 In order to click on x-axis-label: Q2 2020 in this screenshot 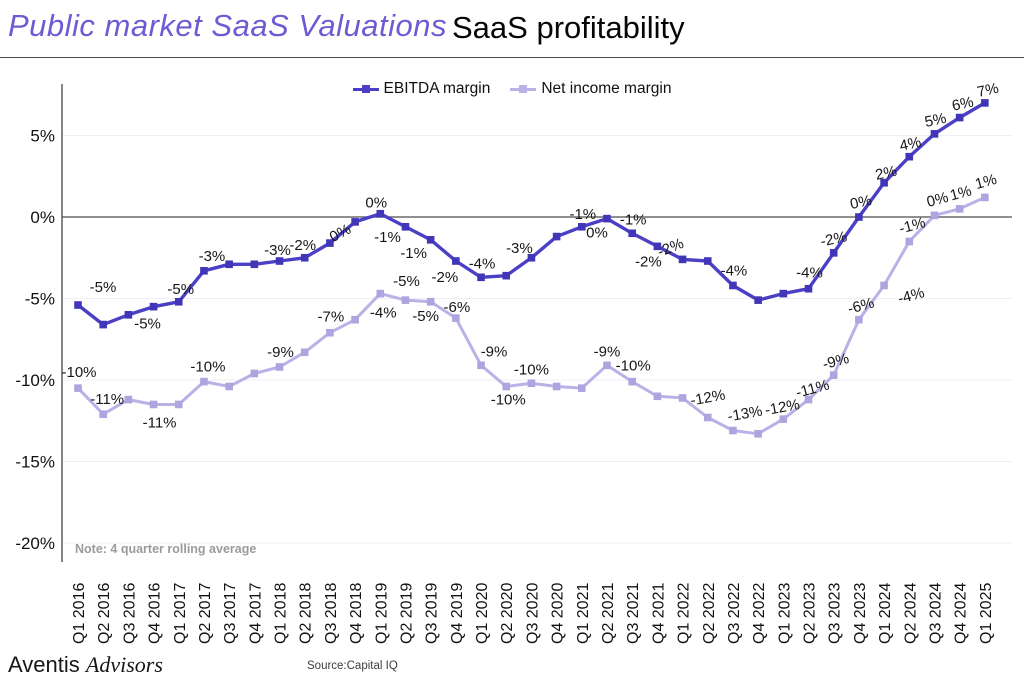, I will do `click(507, 613)`.